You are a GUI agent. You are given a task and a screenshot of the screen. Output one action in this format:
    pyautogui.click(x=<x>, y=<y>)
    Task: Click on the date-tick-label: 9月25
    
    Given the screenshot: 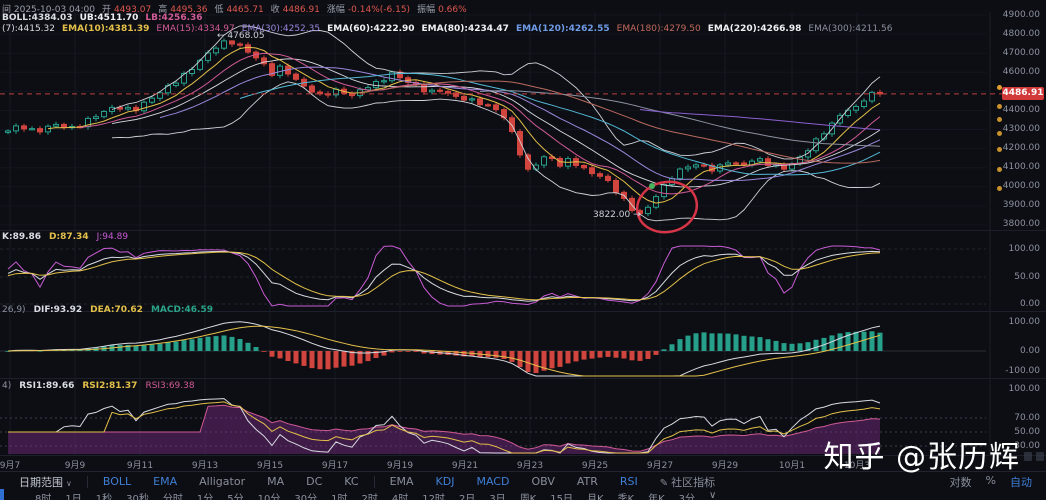 What is the action you would take?
    pyautogui.click(x=595, y=466)
    